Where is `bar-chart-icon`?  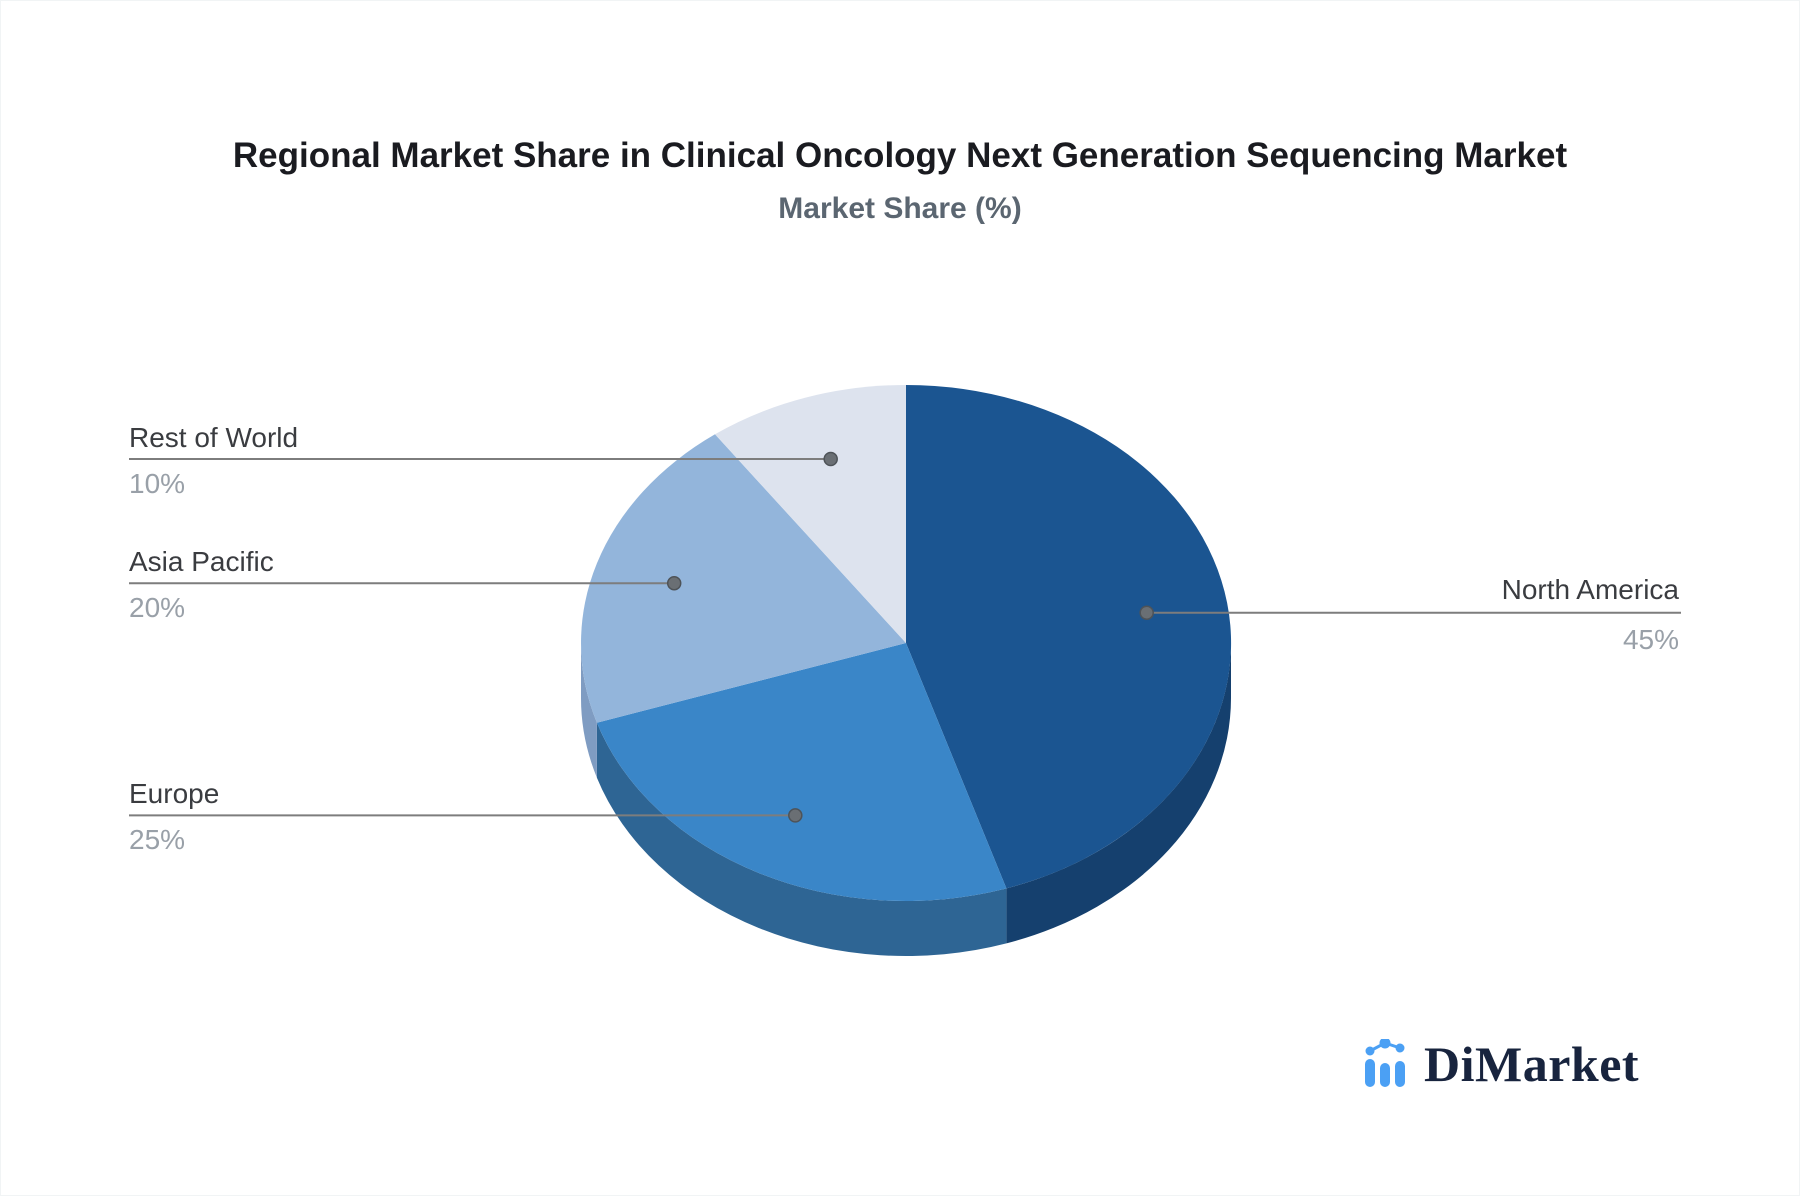 bar-chart-icon is located at coordinates (1385, 1063).